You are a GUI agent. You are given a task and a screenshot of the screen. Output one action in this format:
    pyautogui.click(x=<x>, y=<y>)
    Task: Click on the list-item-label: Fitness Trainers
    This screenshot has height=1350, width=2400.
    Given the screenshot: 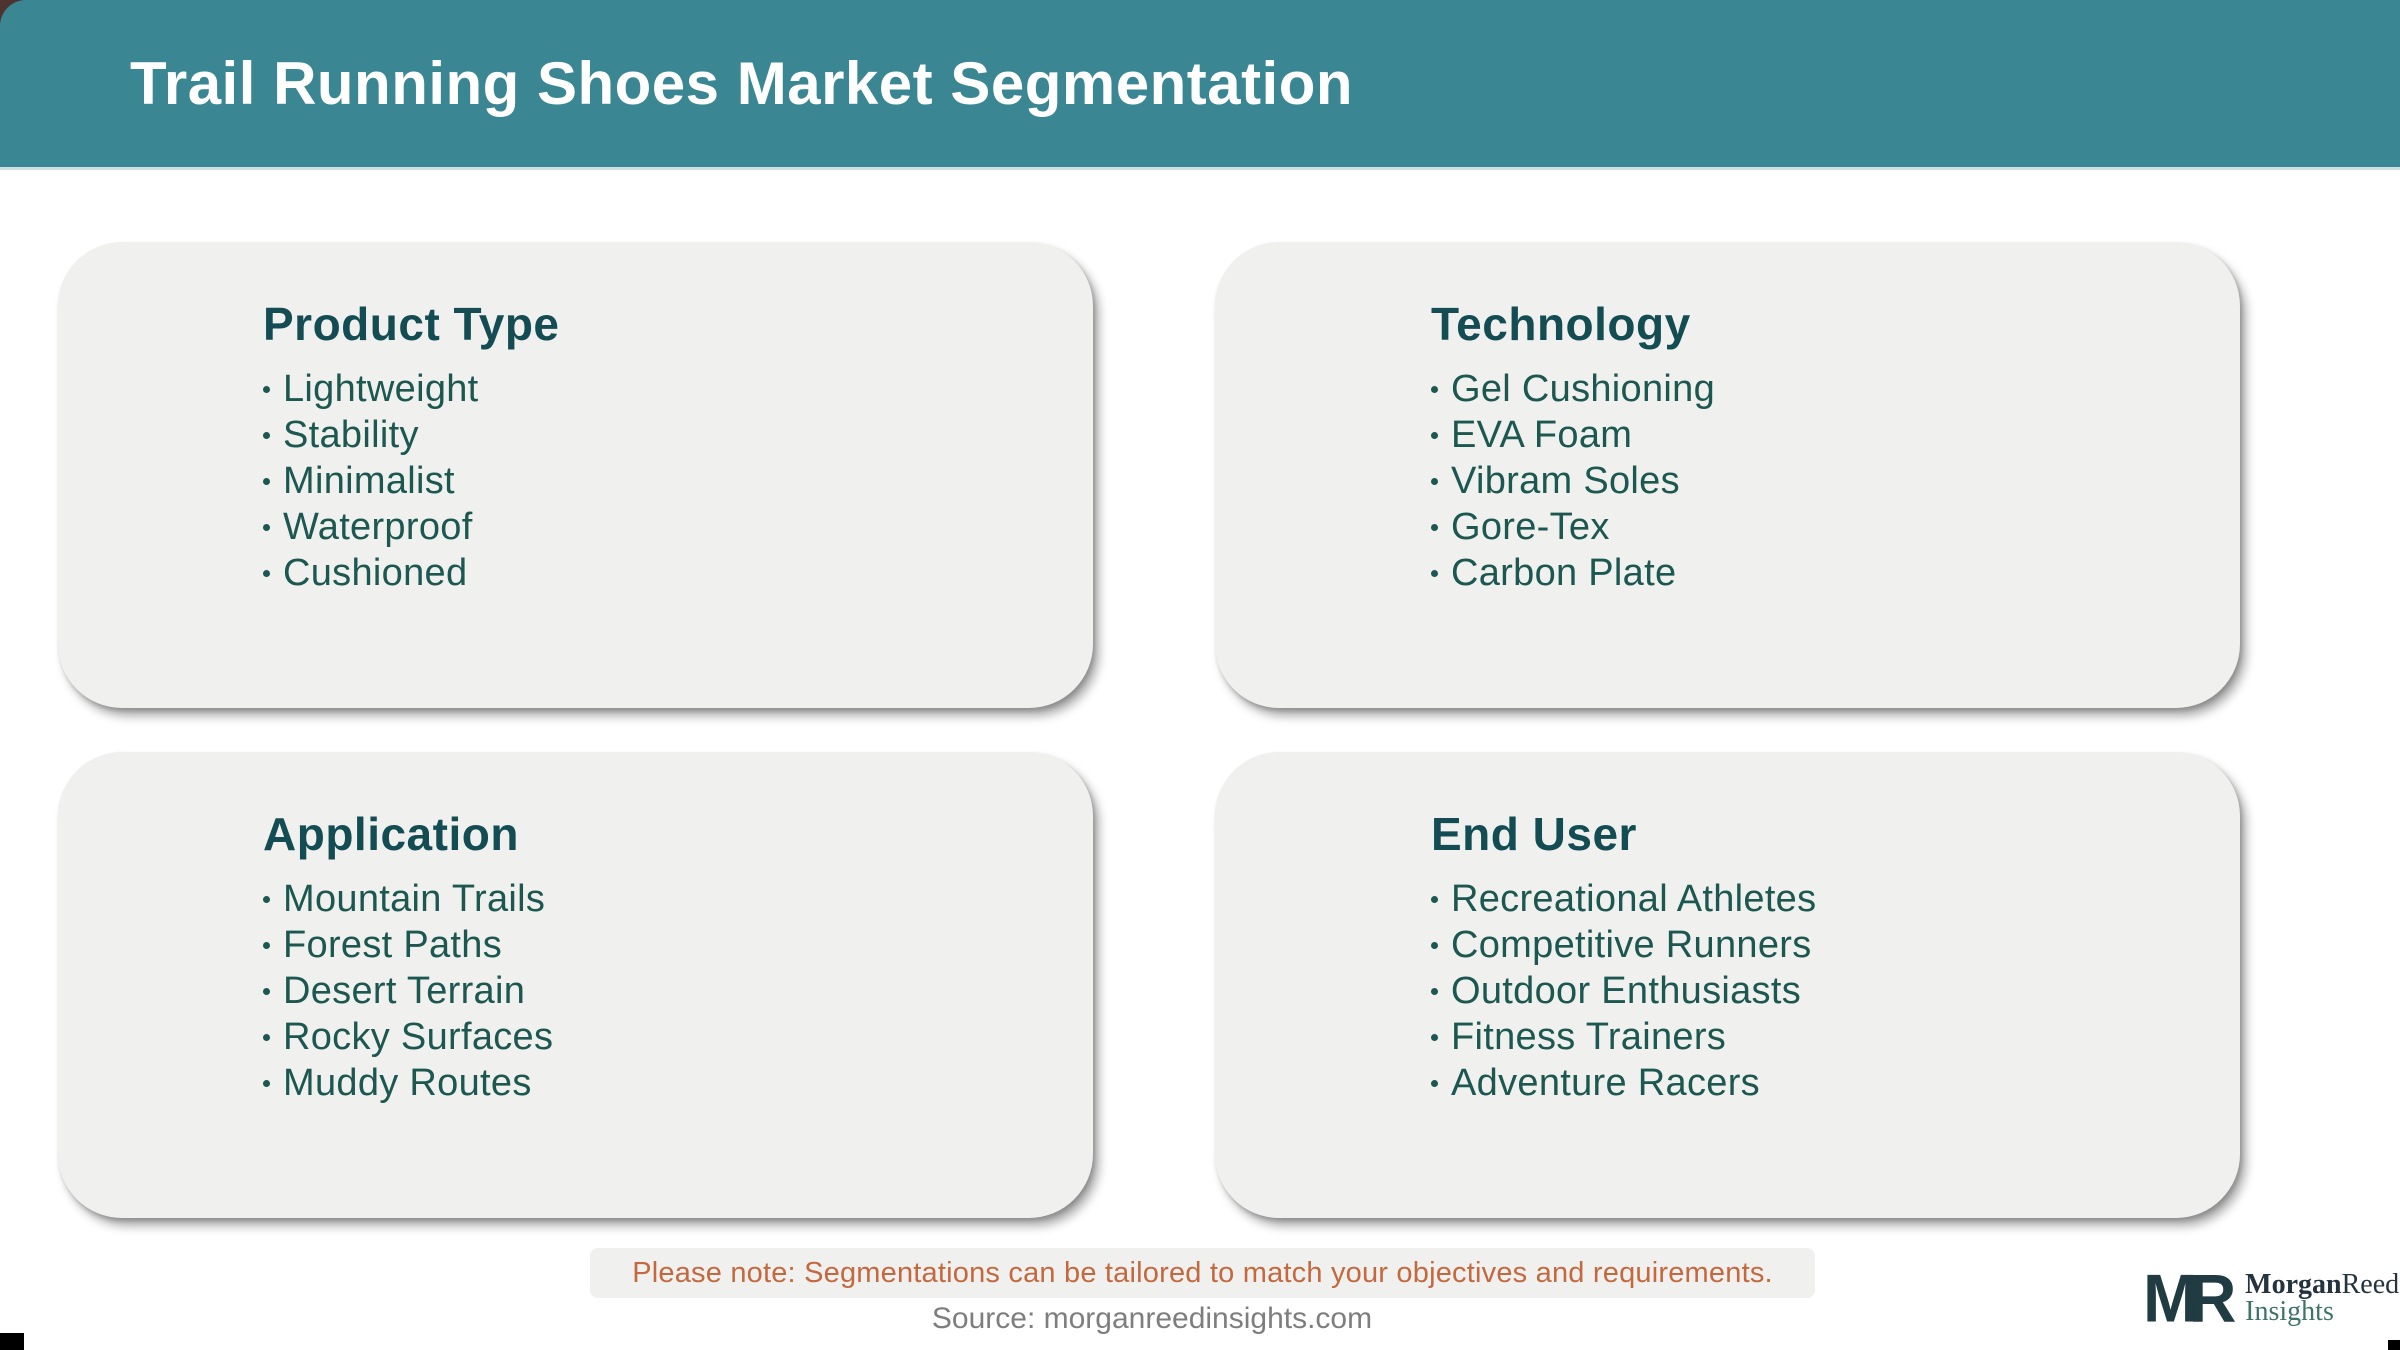 What is the action you would take?
    pyautogui.click(x=1589, y=1036)
    